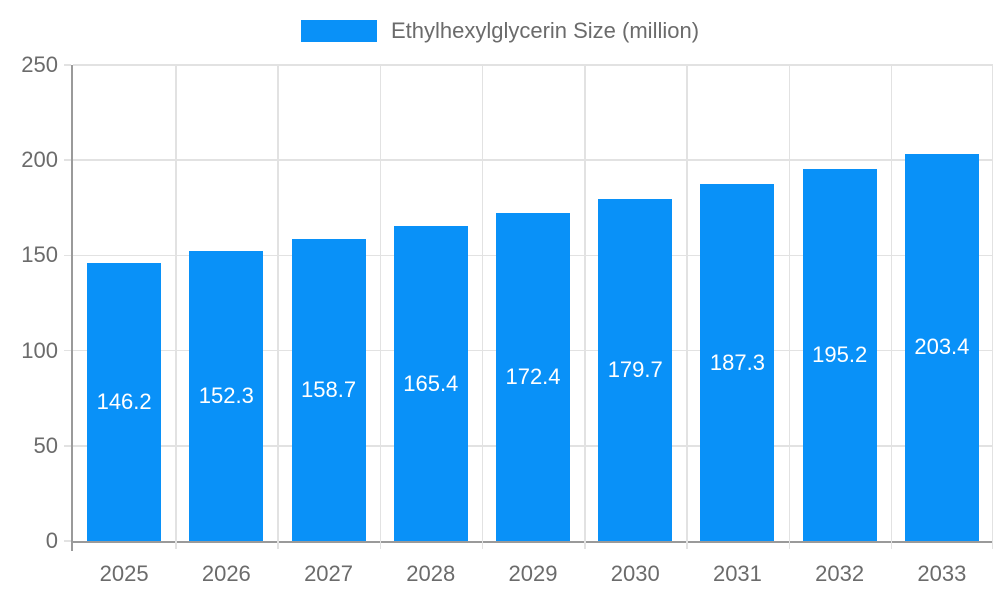 Image resolution: width=1000 pixels, height=600 pixels. Describe the element at coordinates (39, 160) in the screenshot. I see `y-axis-tick-label: 200` at that location.